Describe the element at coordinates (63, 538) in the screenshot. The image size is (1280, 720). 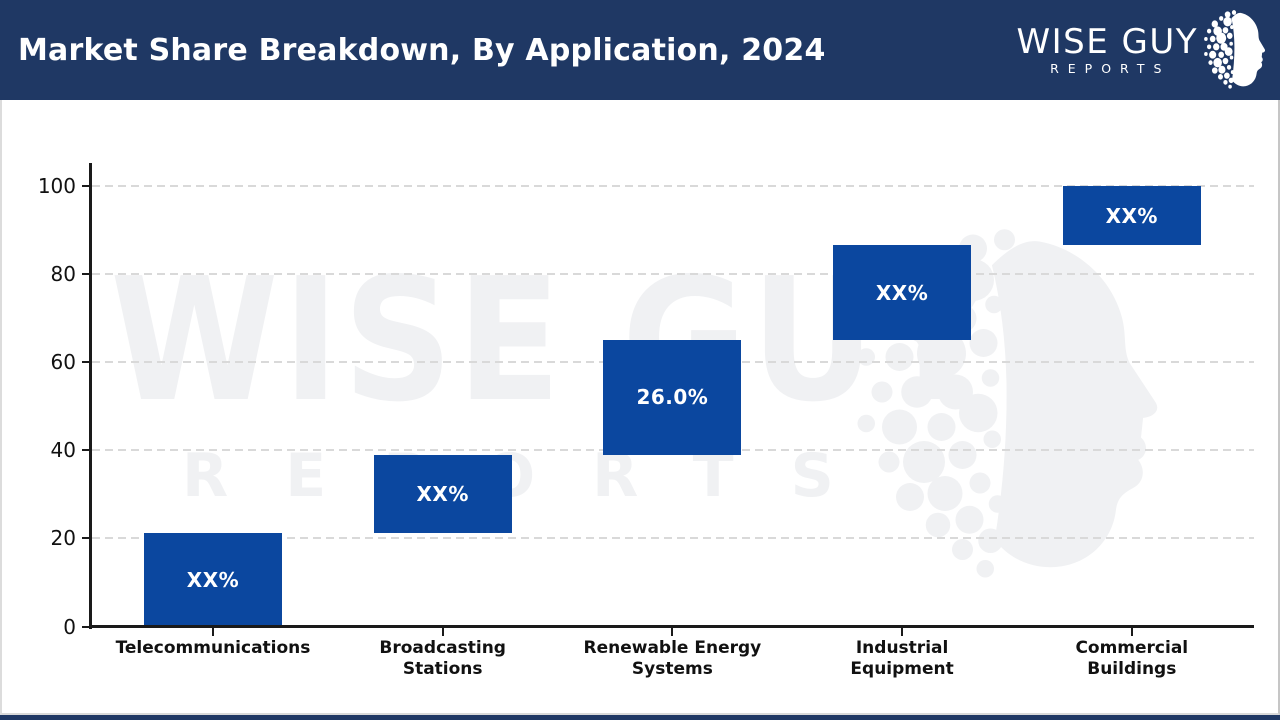
I see `y-tick-label: 20` at that location.